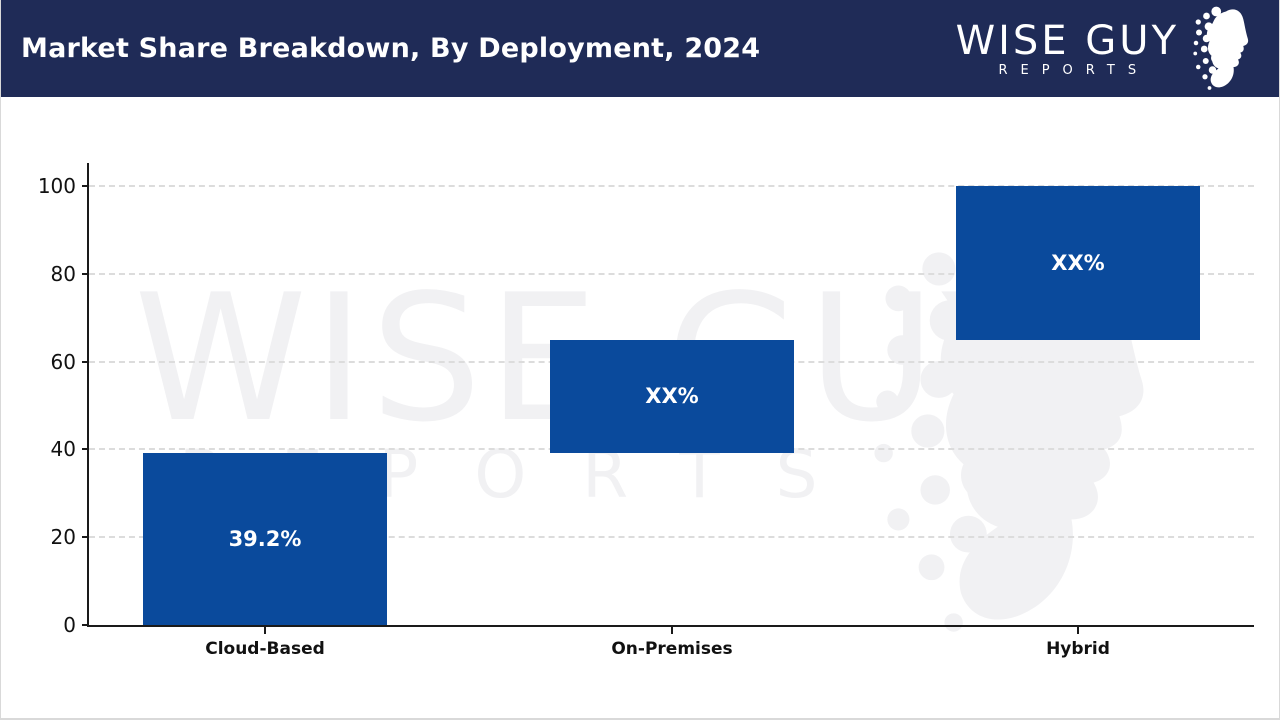 The image size is (1280, 720). What do you see at coordinates (63, 537) in the screenshot?
I see `y-tick-label-20: 20` at bounding box center [63, 537].